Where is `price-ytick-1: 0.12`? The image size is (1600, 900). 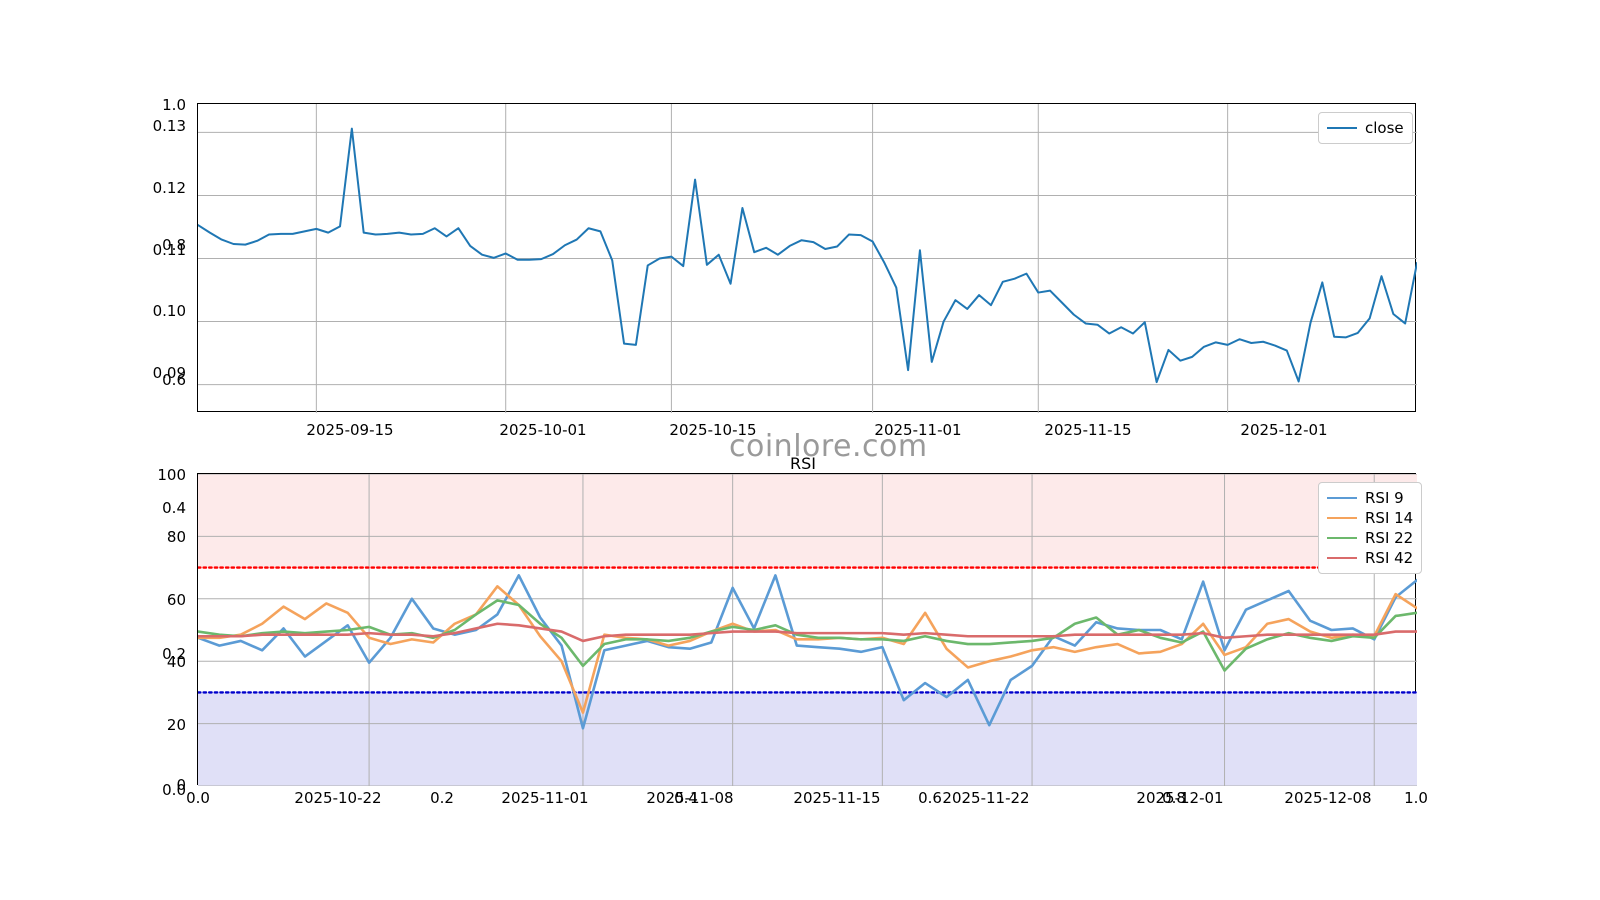
price-ytick-1: 0.12 is located at coordinates (169, 188).